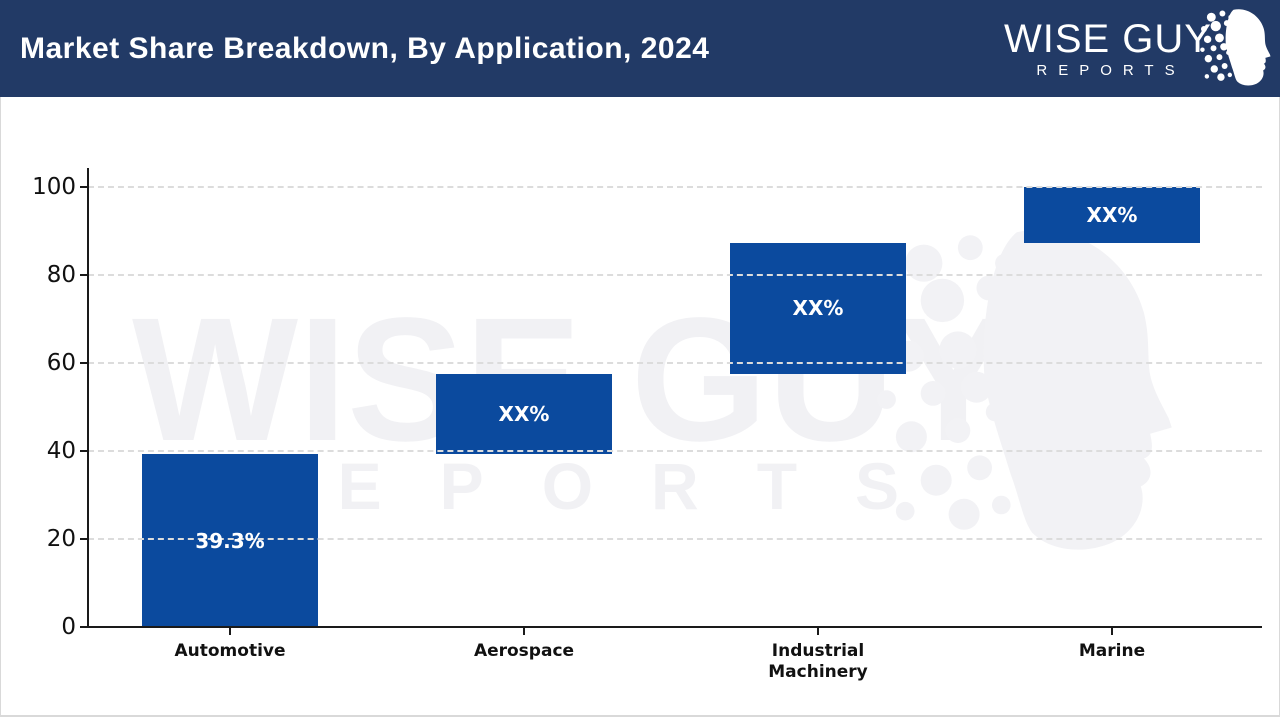 The width and height of the screenshot is (1280, 720). I want to click on bar-automotive, so click(230, 540).